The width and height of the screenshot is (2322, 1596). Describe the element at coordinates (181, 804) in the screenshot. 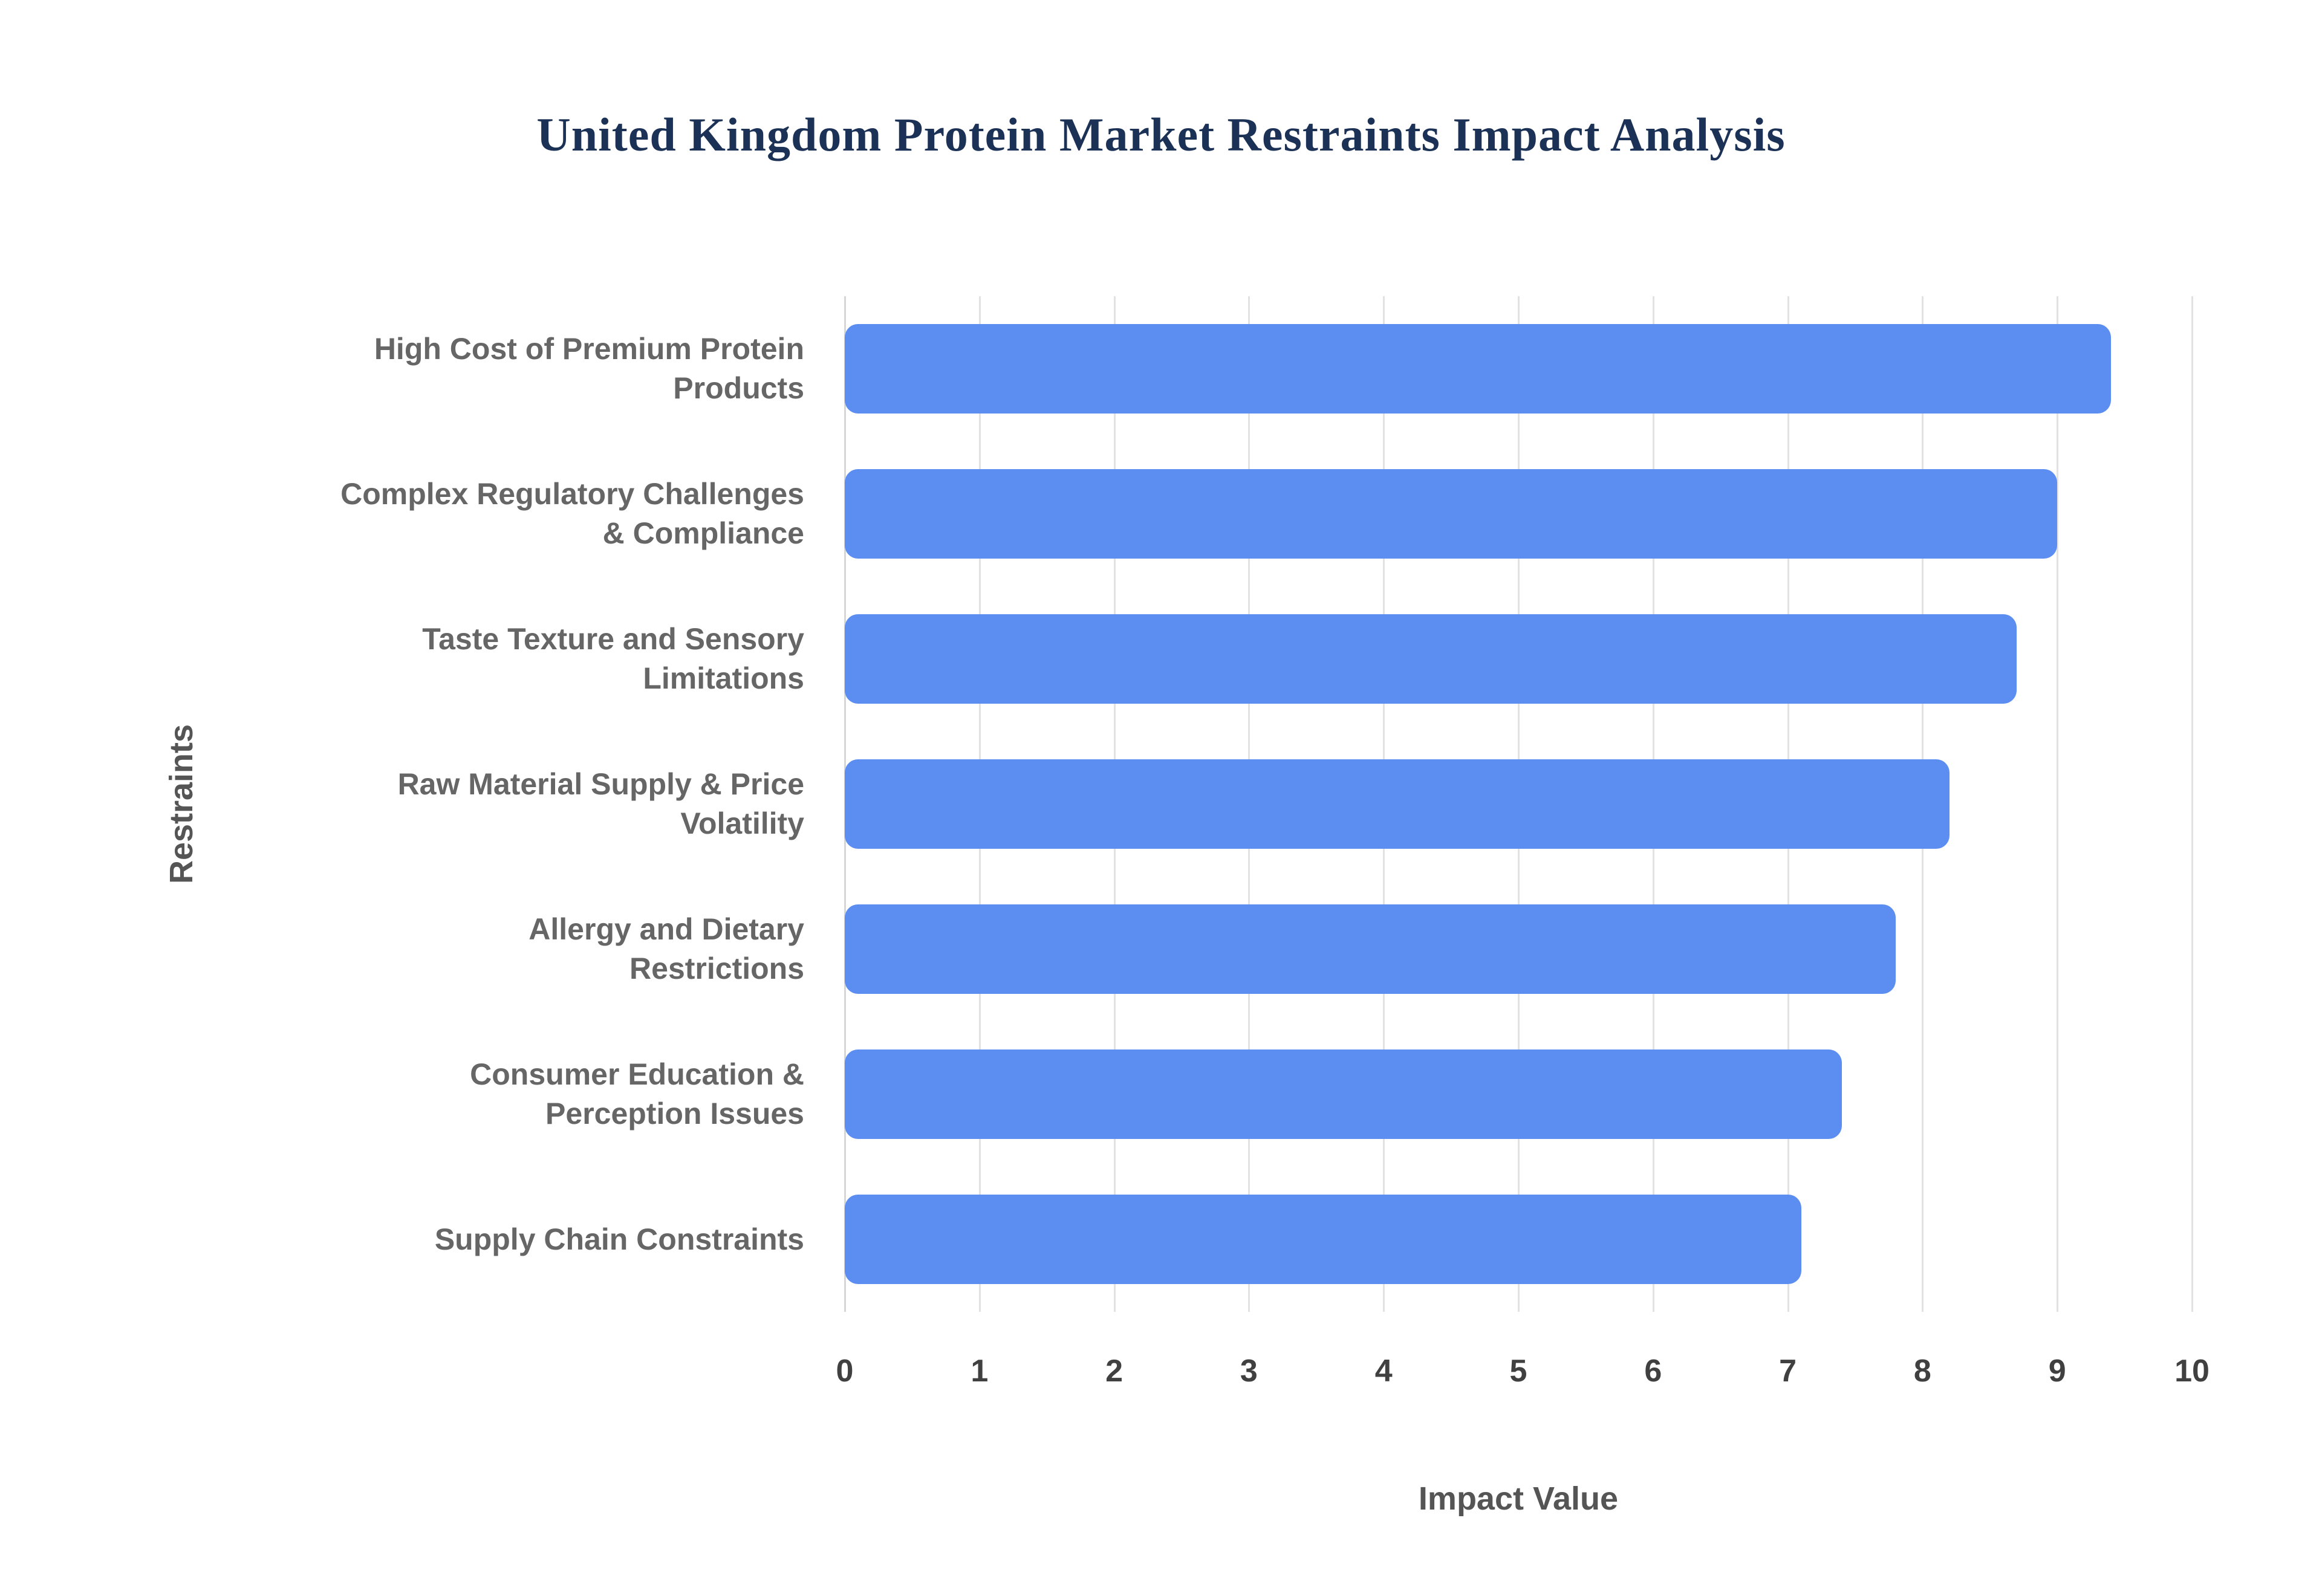

I see `y-axis-title: Restraints` at that location.